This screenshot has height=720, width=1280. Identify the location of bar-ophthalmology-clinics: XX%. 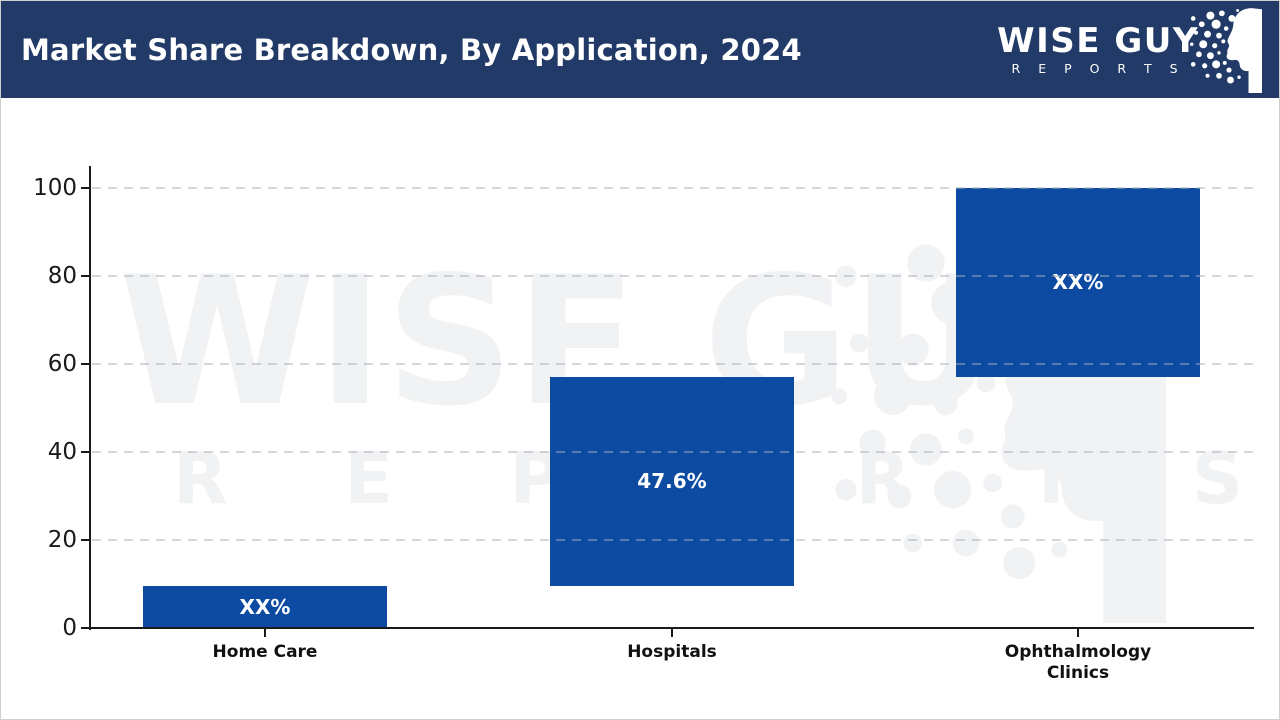
(1078, 282).